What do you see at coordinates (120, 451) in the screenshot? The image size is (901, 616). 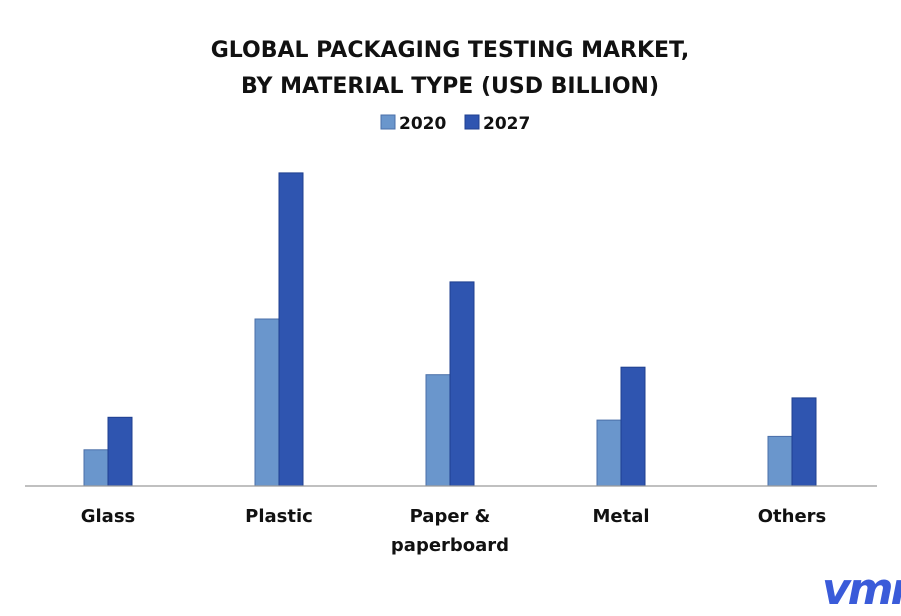 I see `bar-2027-glass` at bounding box center [120, 451].